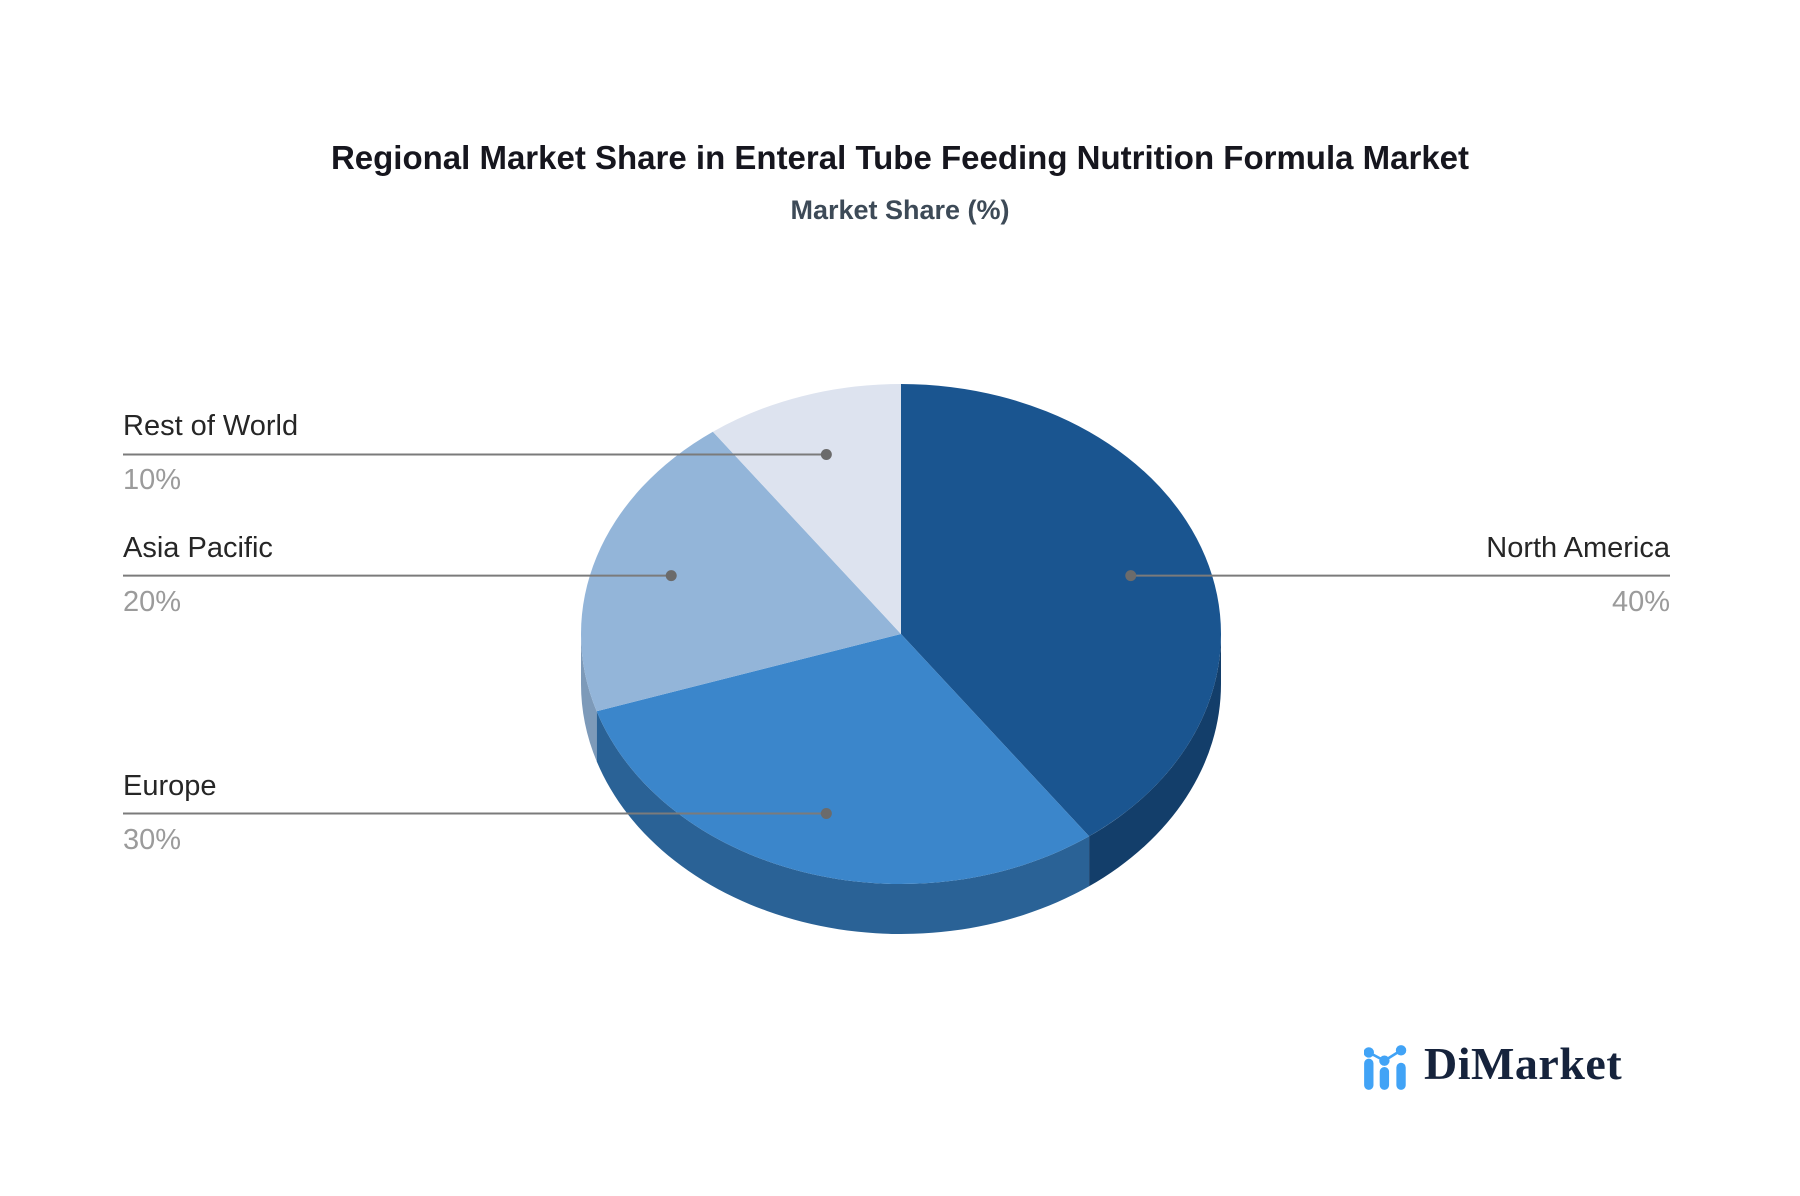  I want to click on callout-north-america: North America 40%, so click(1460, 575).